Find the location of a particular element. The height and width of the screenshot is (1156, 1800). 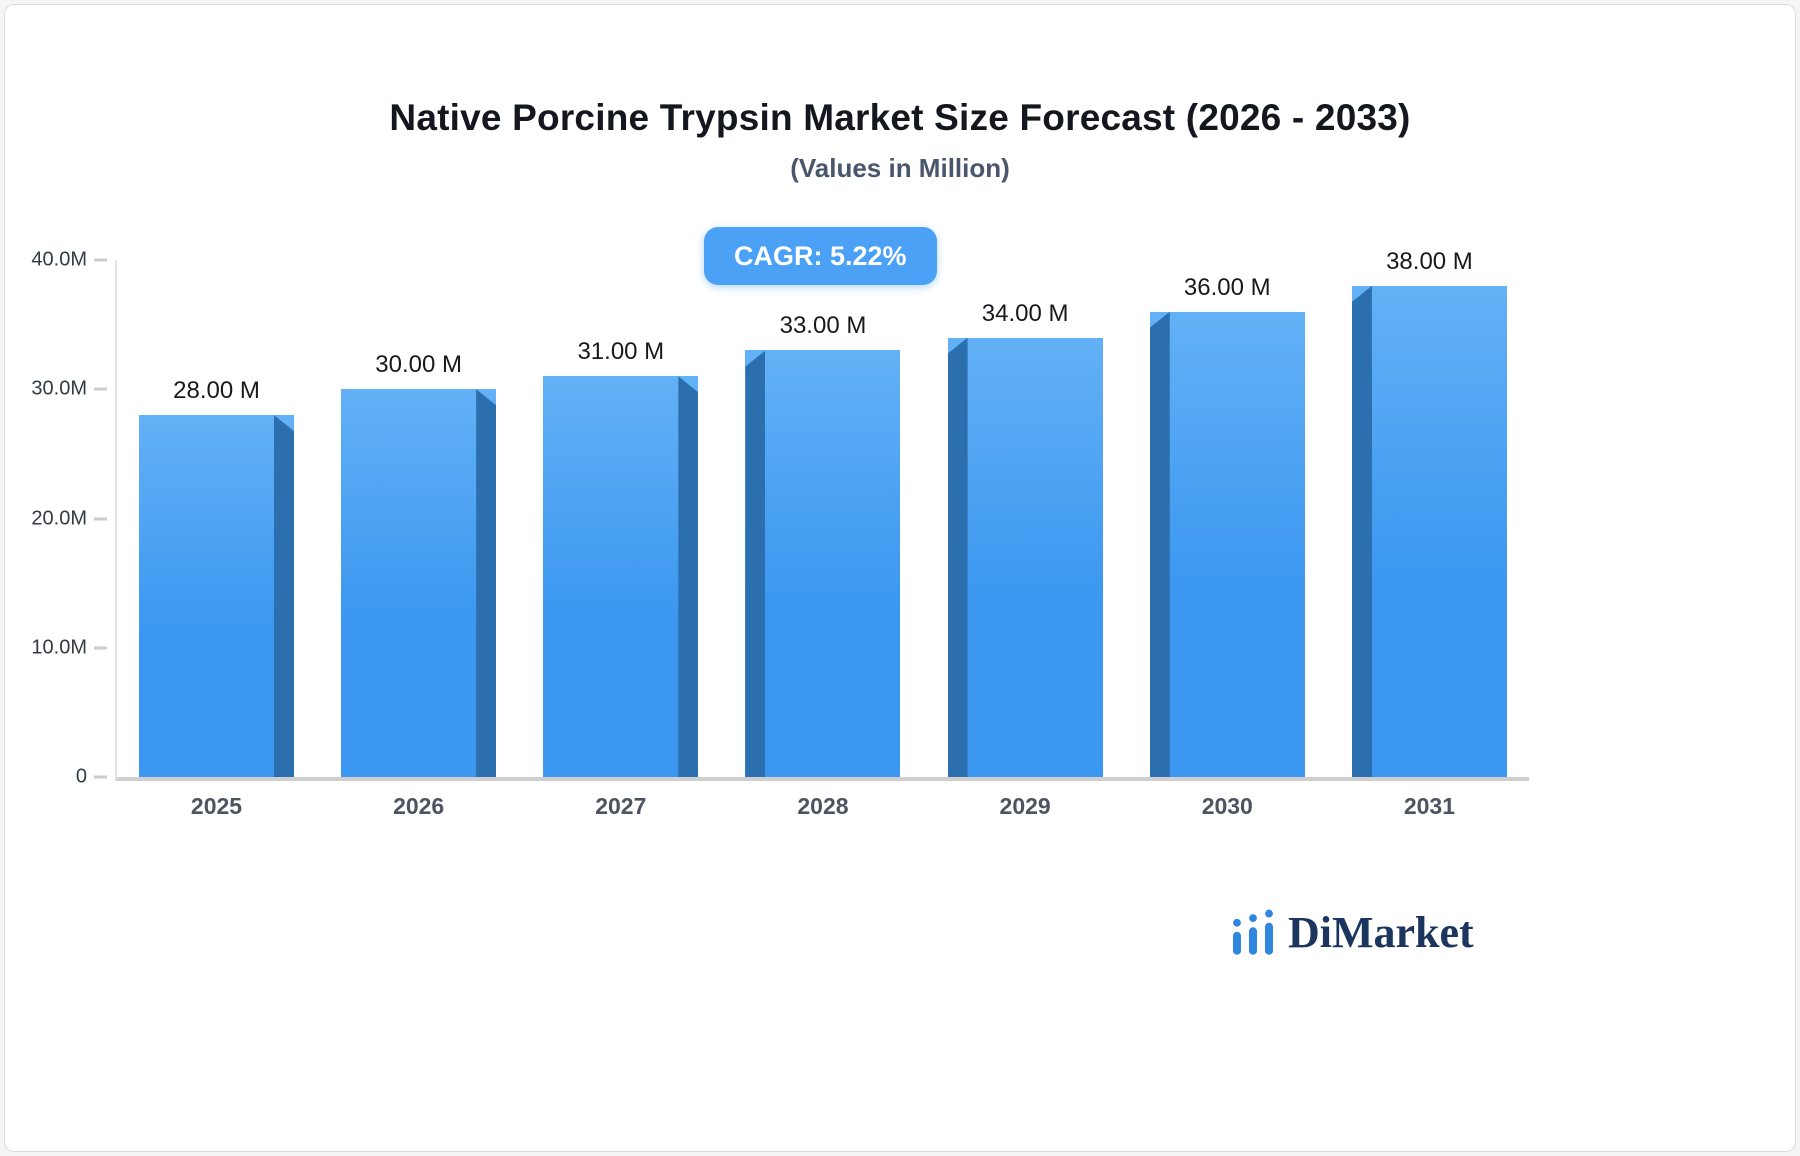

bar-value-label: 30.00 M is located at coordinates (419, 365).